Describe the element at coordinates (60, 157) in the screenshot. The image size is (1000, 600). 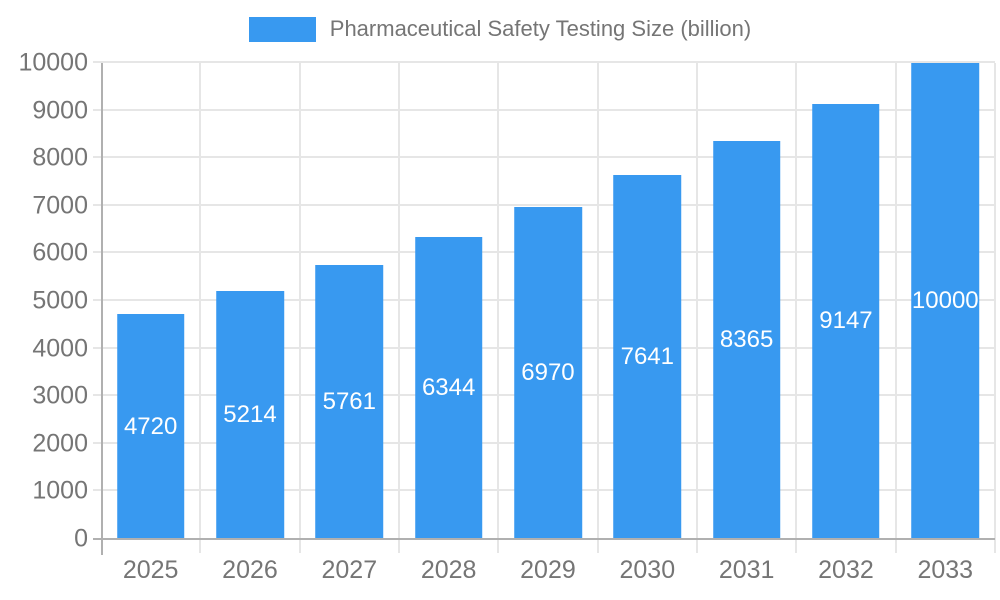
I see `y-tick-label: 8000` at that location.